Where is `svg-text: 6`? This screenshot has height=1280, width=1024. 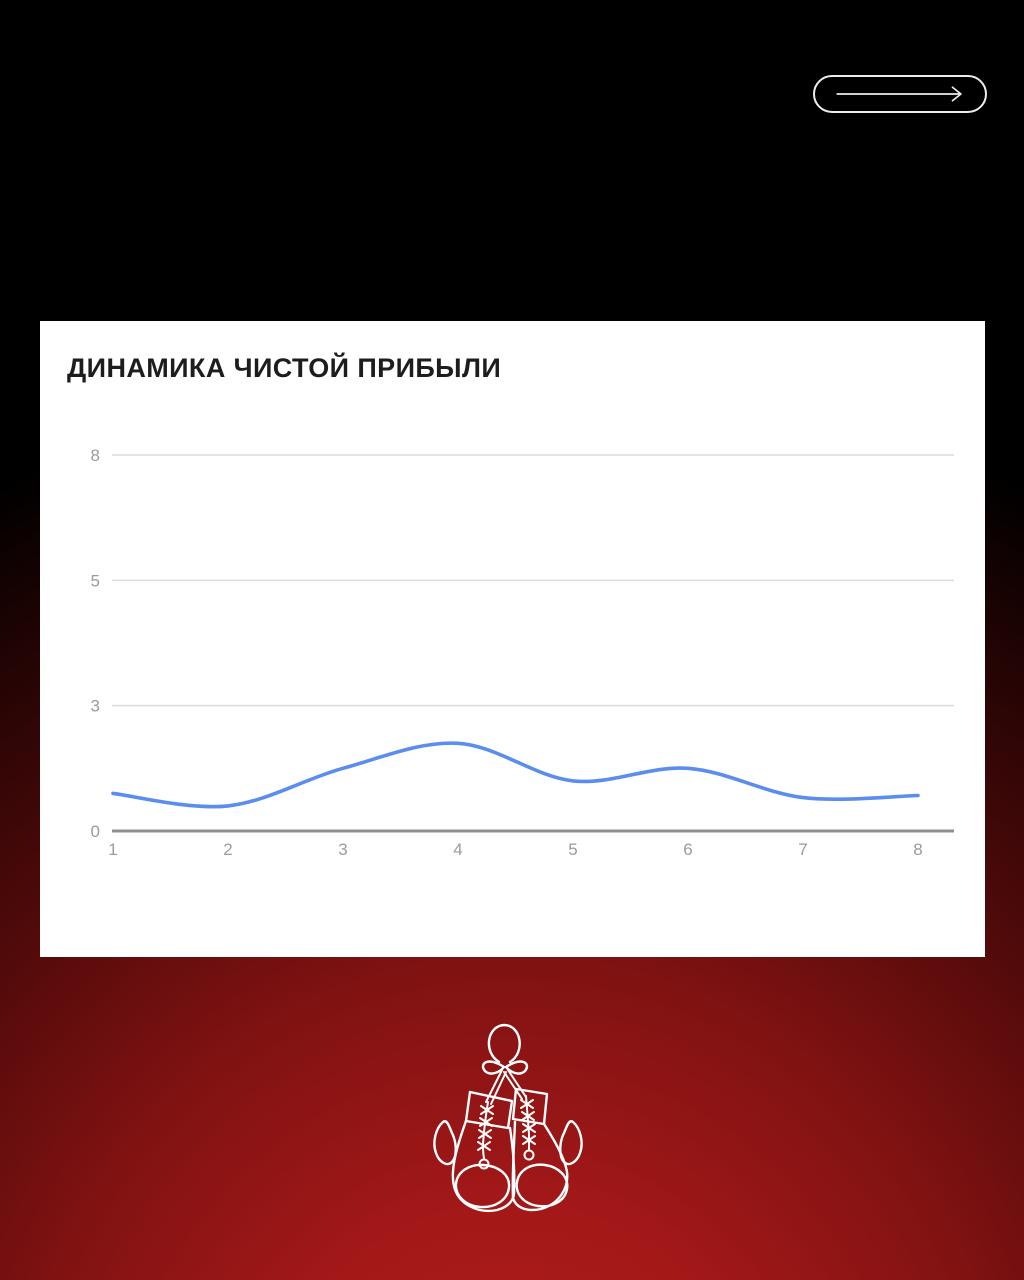
svg-text: 6 is located at coordinates (687, 849).